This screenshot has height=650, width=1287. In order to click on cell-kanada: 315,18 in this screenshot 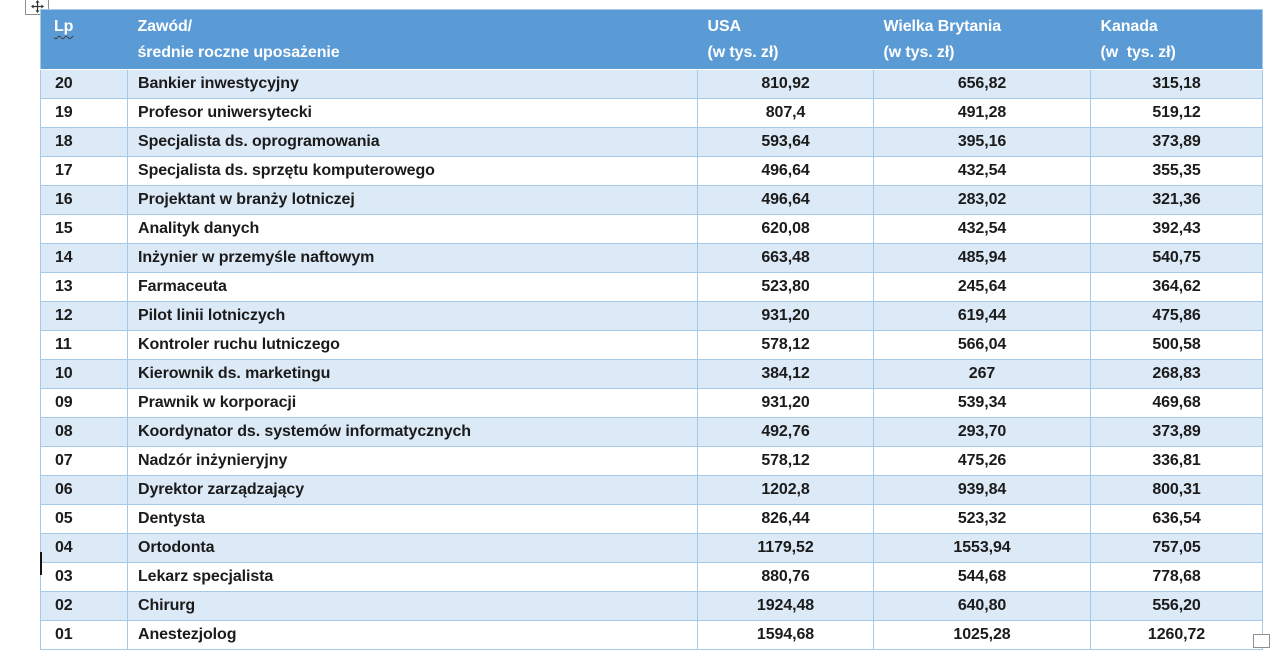, I will do `click(1176, 84)`.